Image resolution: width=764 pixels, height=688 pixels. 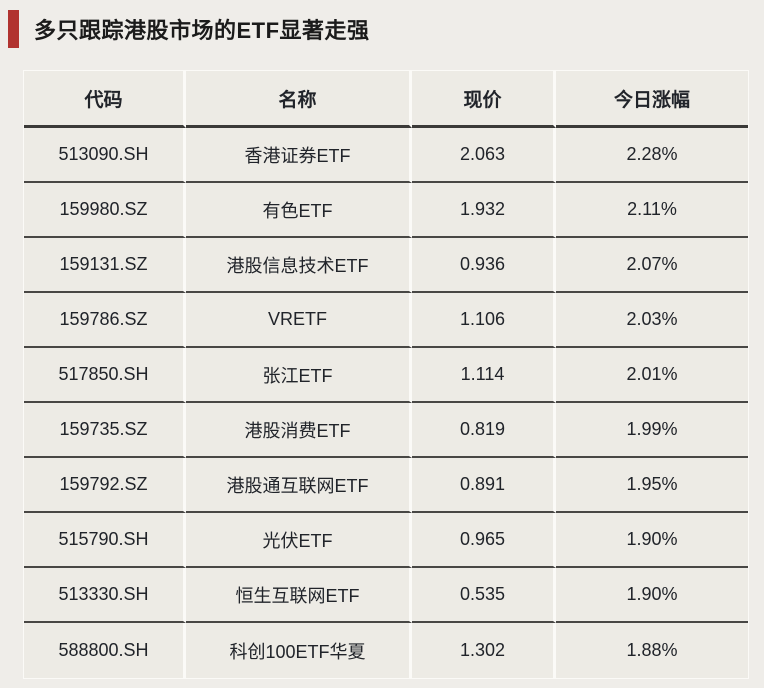 I want to click on cell-price: 0.891, so click(x=484, y=485).